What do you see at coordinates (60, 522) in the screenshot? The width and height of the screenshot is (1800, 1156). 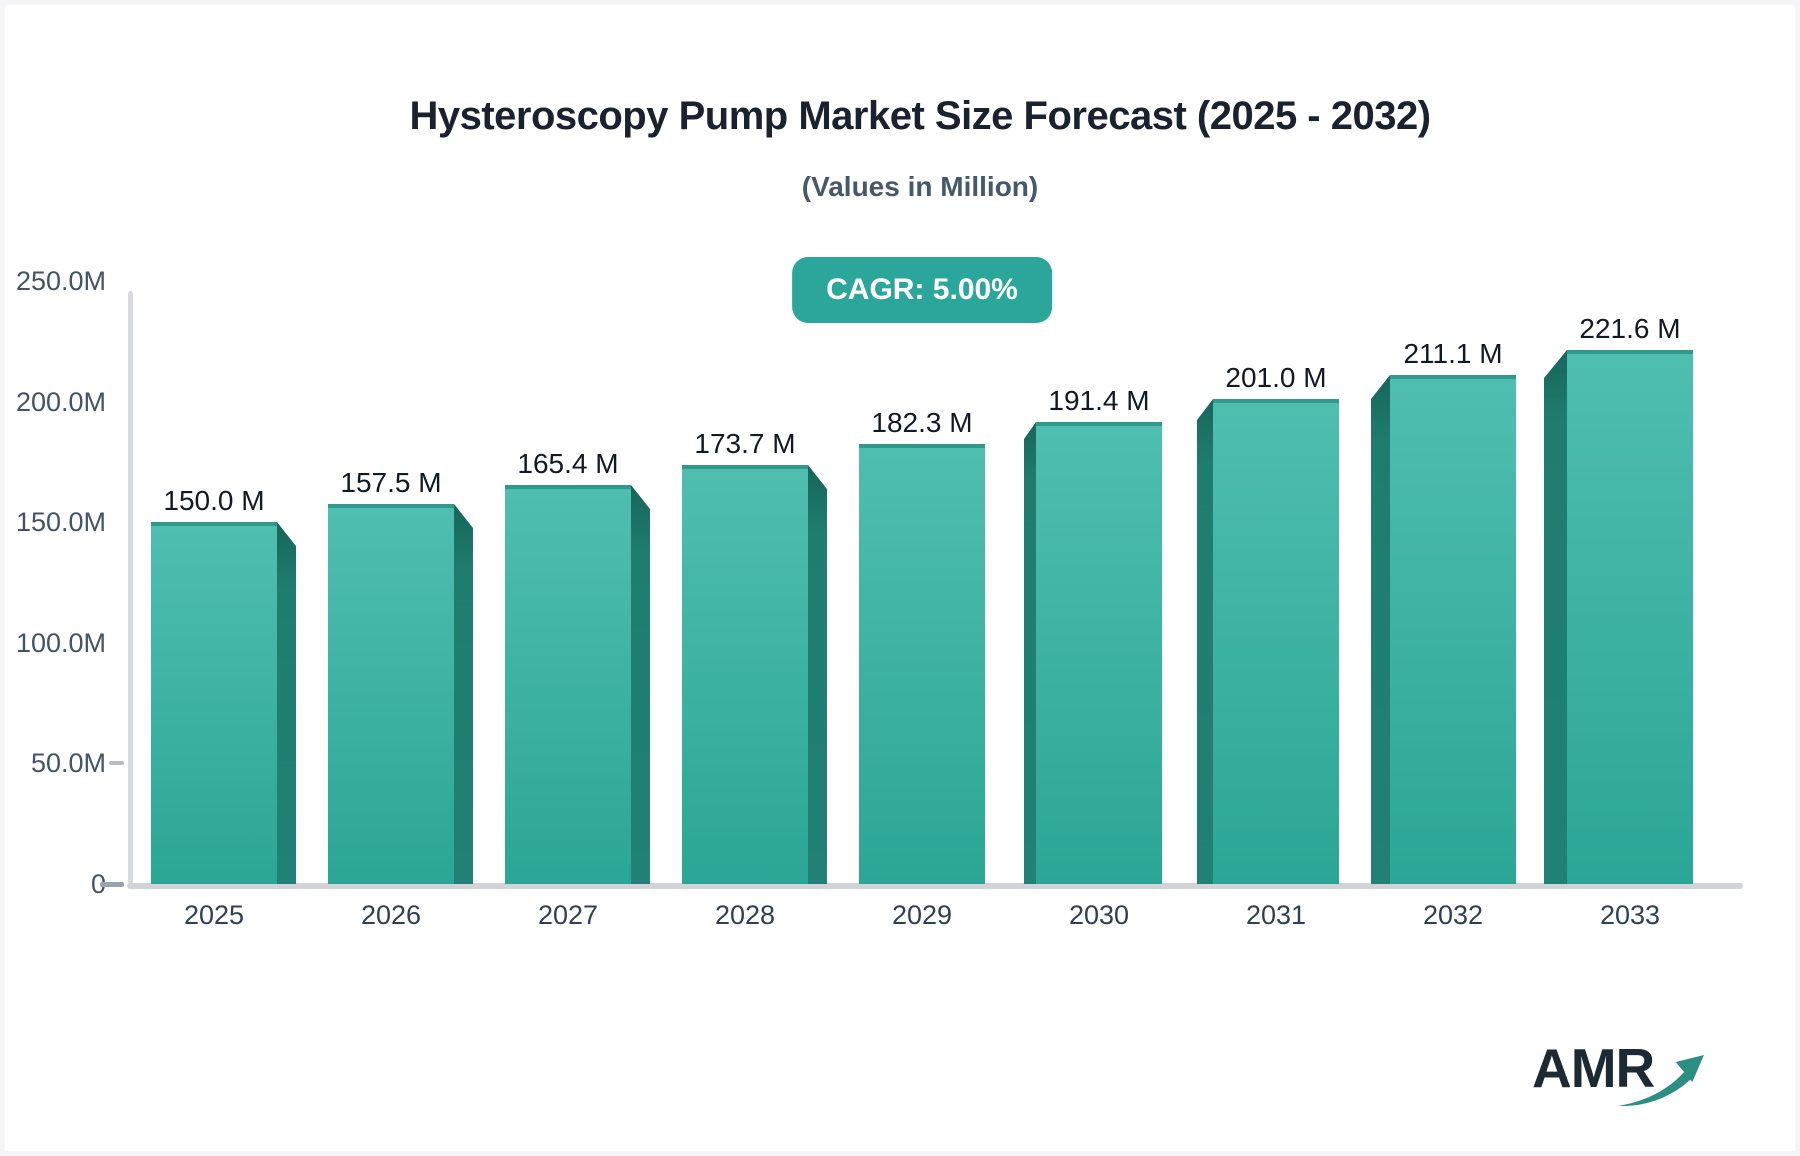 I see `y-axis-label-150.0M: 150.0M` at bounding box center [60, 522].